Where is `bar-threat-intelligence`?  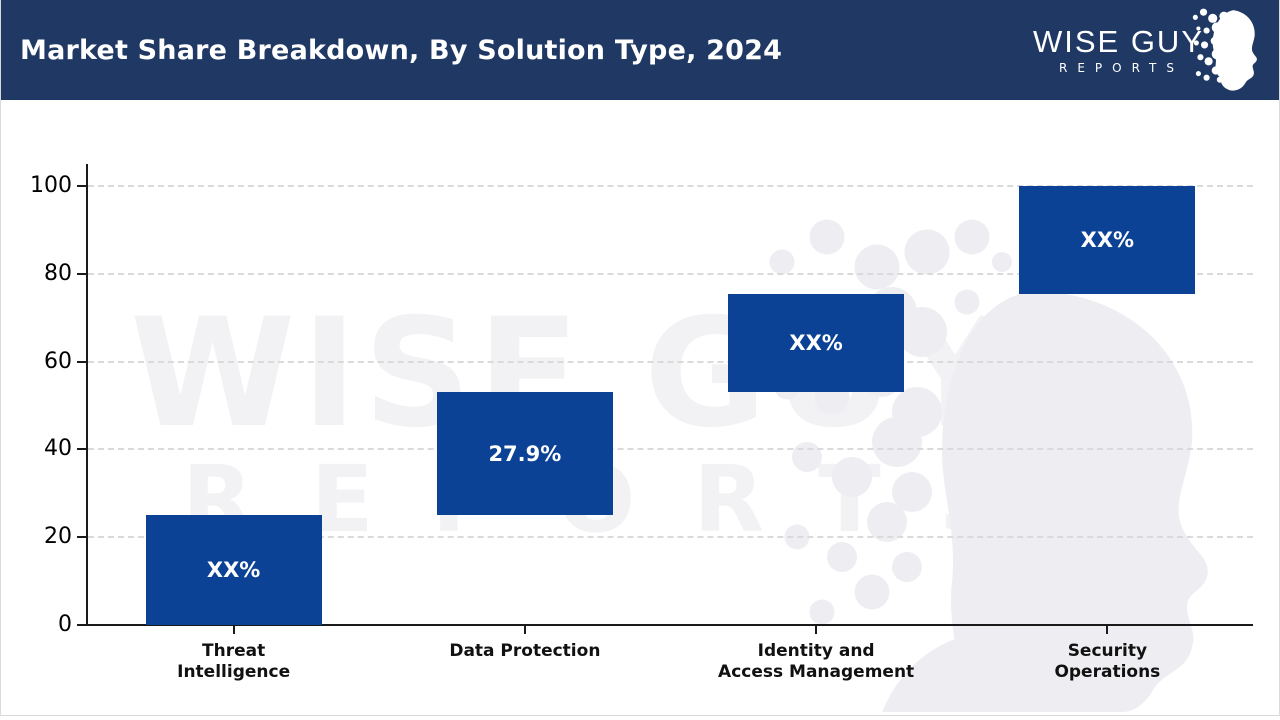
bar-threat-intelligence is located at coordinates (233, 569).